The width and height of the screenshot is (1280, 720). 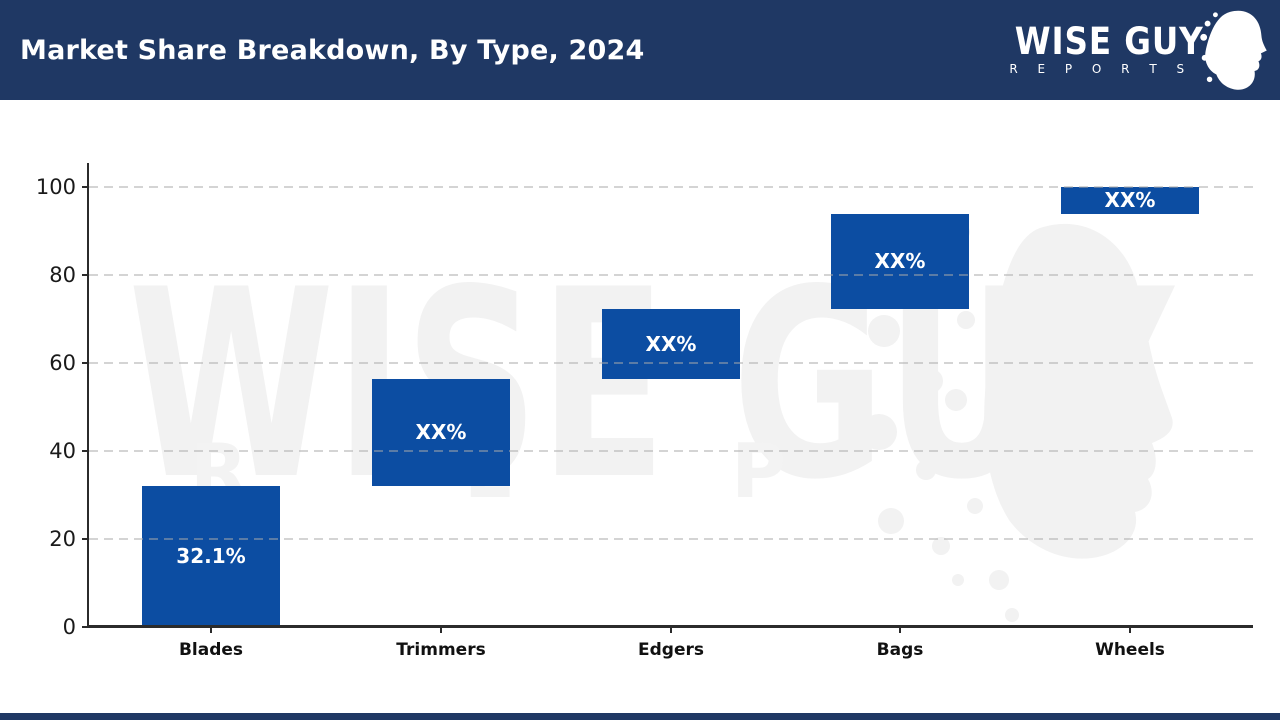 What do you see at coordinates (88, 395) in the screenshot?
I see `y-axis-spine` at bounding box center [88, 395].